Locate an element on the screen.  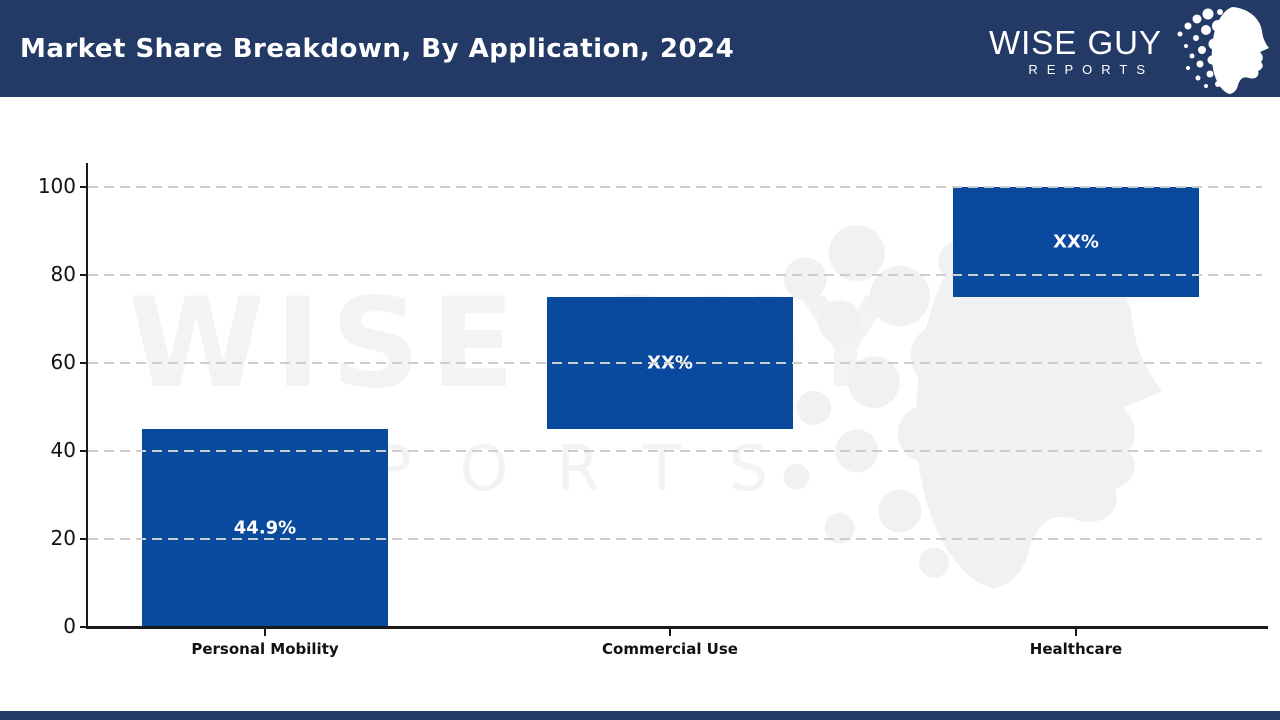
y-axis-spine is located at coordinates (87, 396).